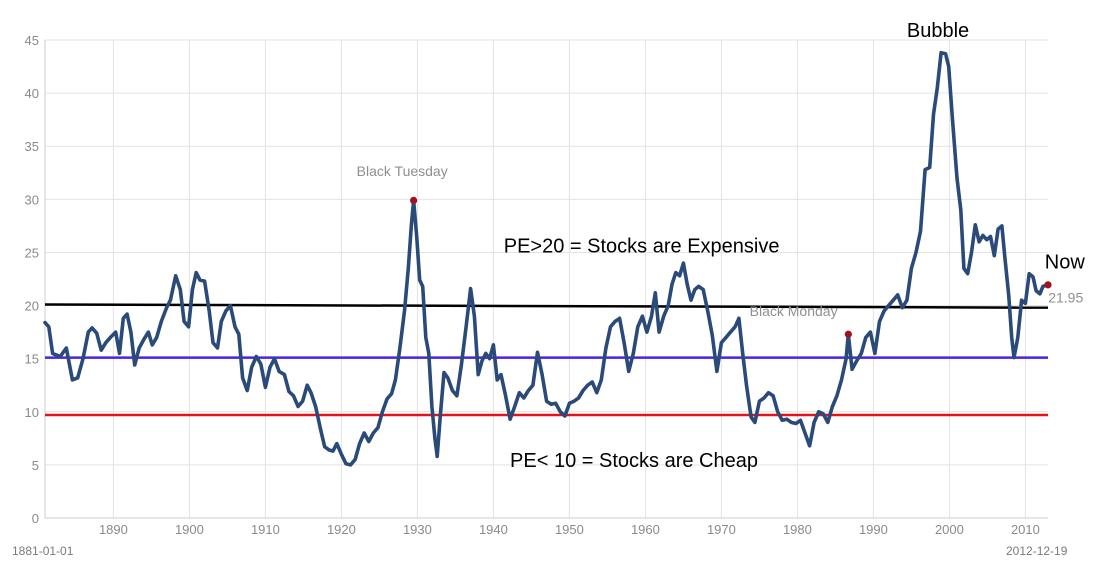 This screenshot has width=1107, height=583. I want to click on x-tick-label: 1950, so click(569, 529).